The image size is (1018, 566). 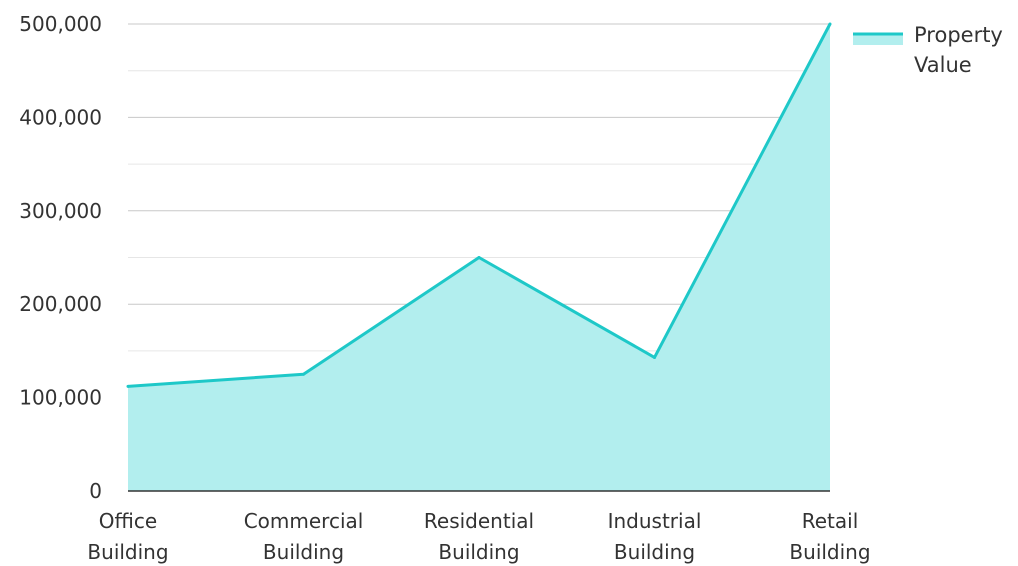 I want to click on legend-label: Property, so click(x=958, y=35).